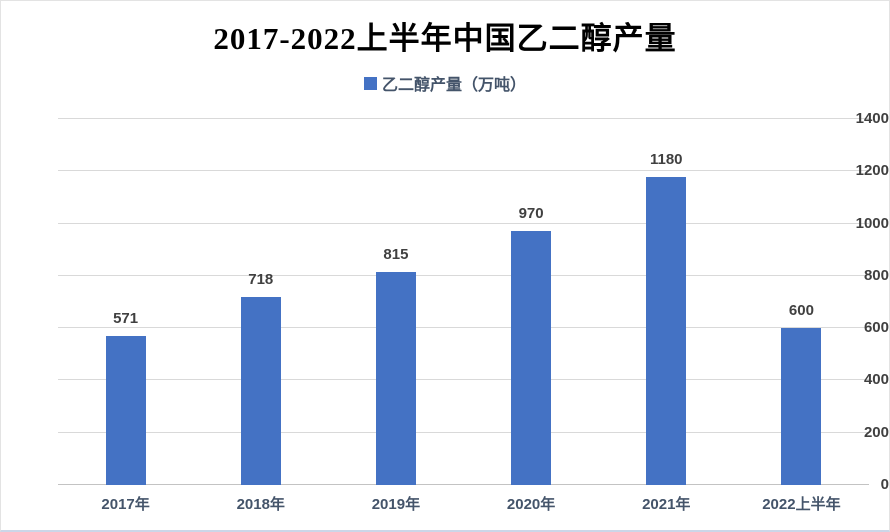  I want to click on y-axis-tick-label: 1200, so click(872, 171).